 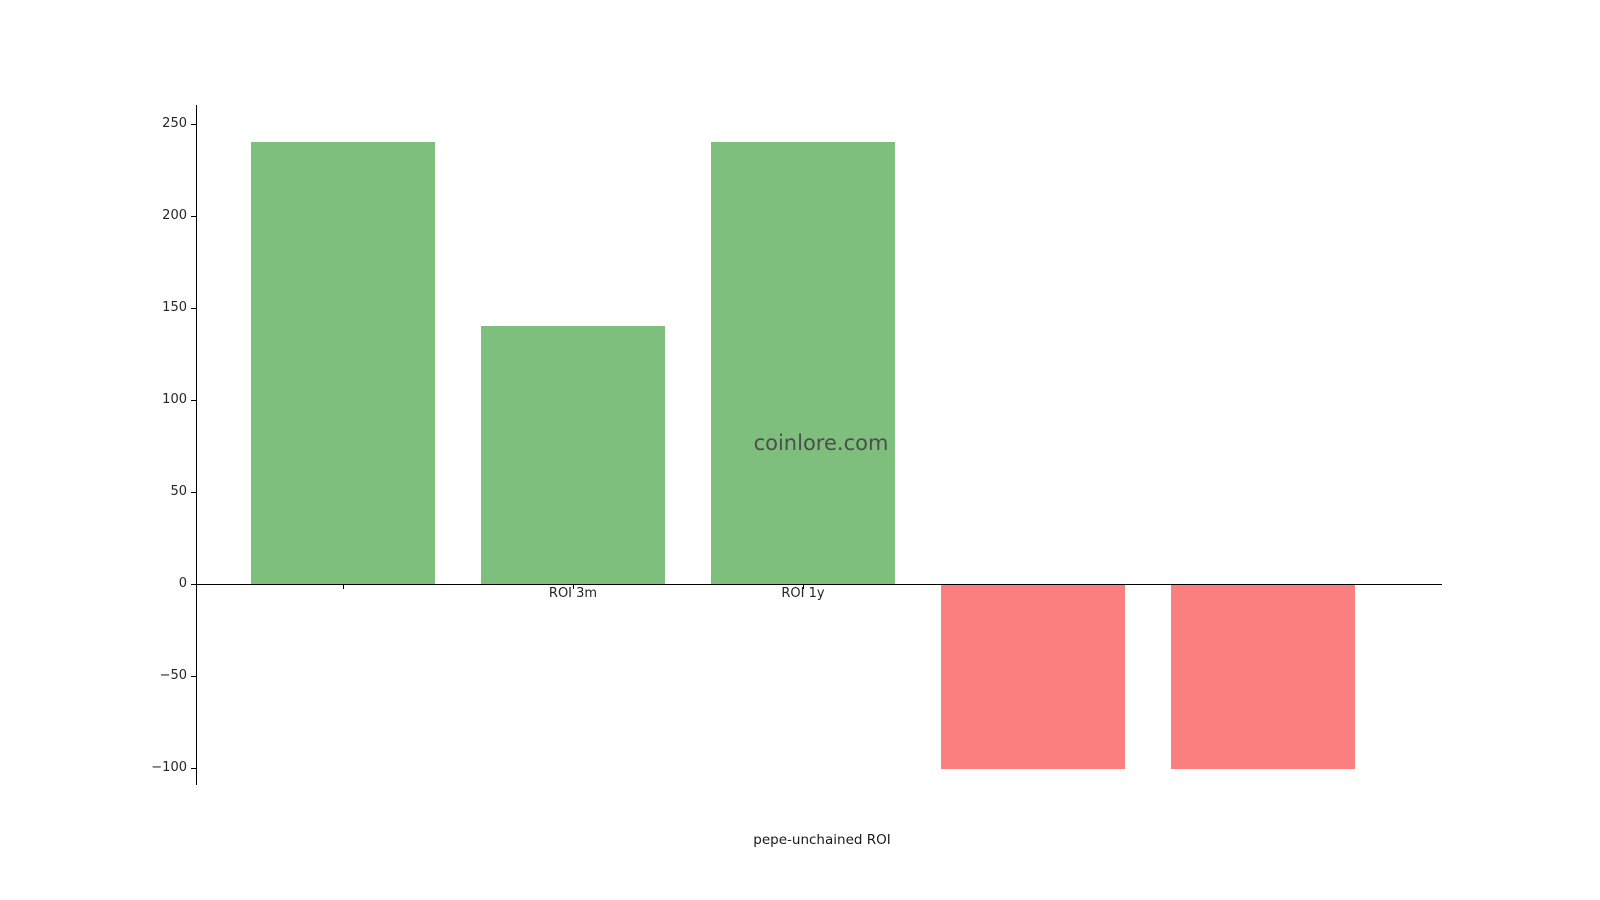 What do you see at coordinates (174, 215) in the screenshot?
I see `y-axis-tick-label: 200` at bounding box center [174, 215].